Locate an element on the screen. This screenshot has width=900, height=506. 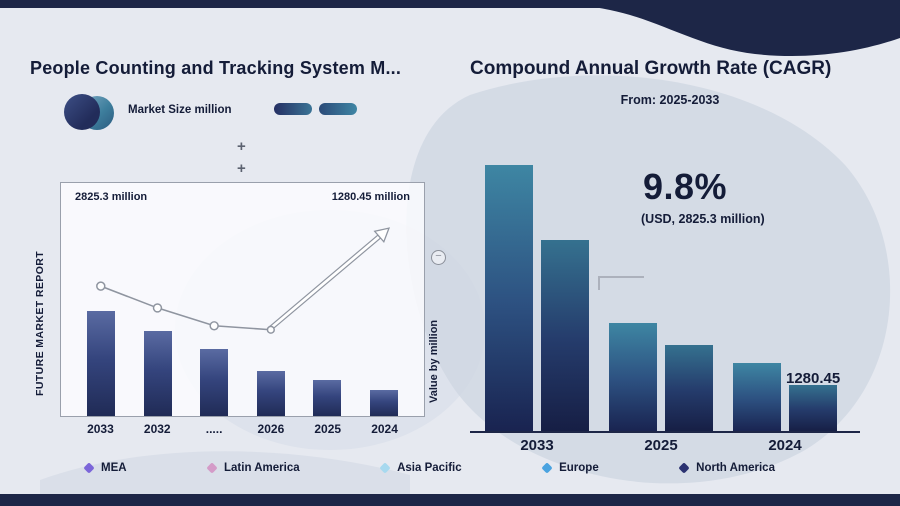
legend-label: Europe is located at coordinates (579, 468).